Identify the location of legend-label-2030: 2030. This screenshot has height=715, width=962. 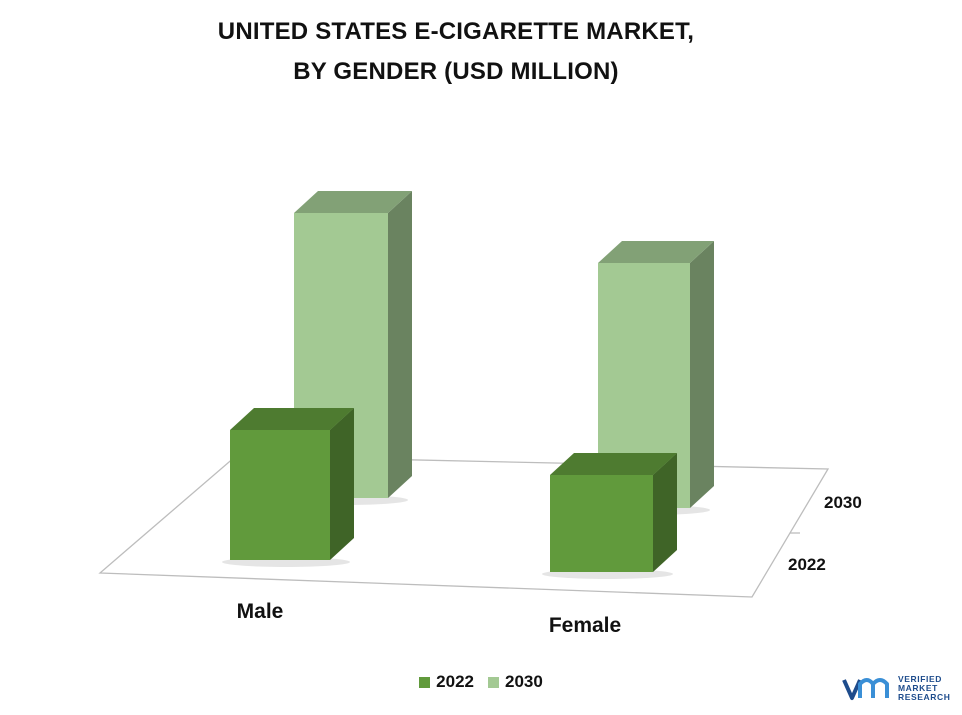
(524, 681).